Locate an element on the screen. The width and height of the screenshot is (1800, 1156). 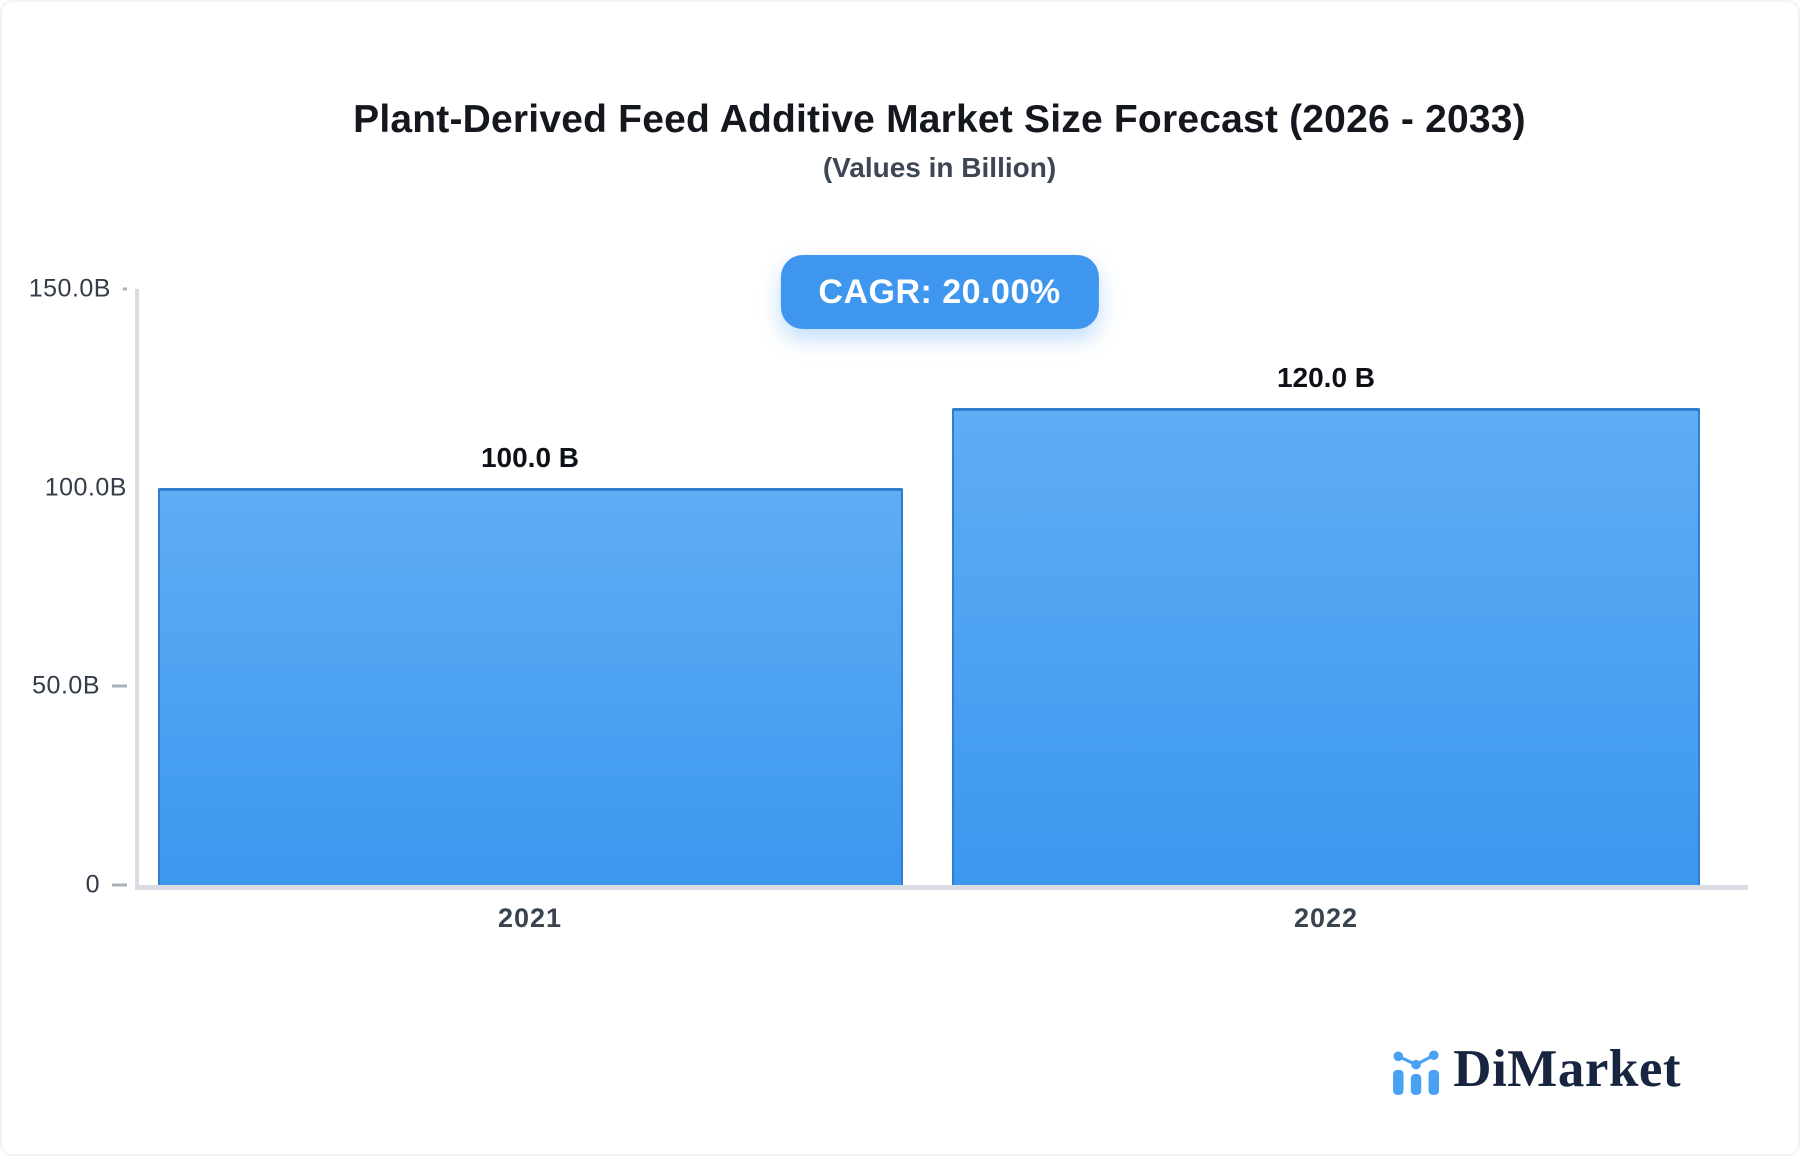
cagr-badge: CAGR: 20.00% is located at coordinates (939, 292).